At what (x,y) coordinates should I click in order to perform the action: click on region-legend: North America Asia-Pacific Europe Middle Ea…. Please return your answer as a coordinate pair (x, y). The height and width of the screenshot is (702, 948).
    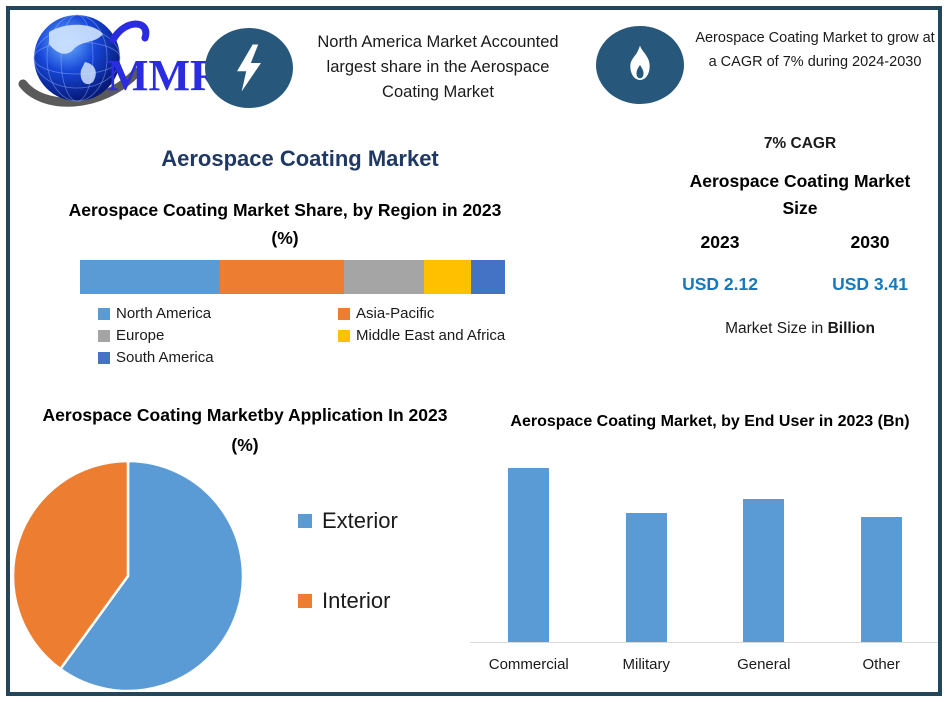
    Looking at the image, I should click on (318, 335).